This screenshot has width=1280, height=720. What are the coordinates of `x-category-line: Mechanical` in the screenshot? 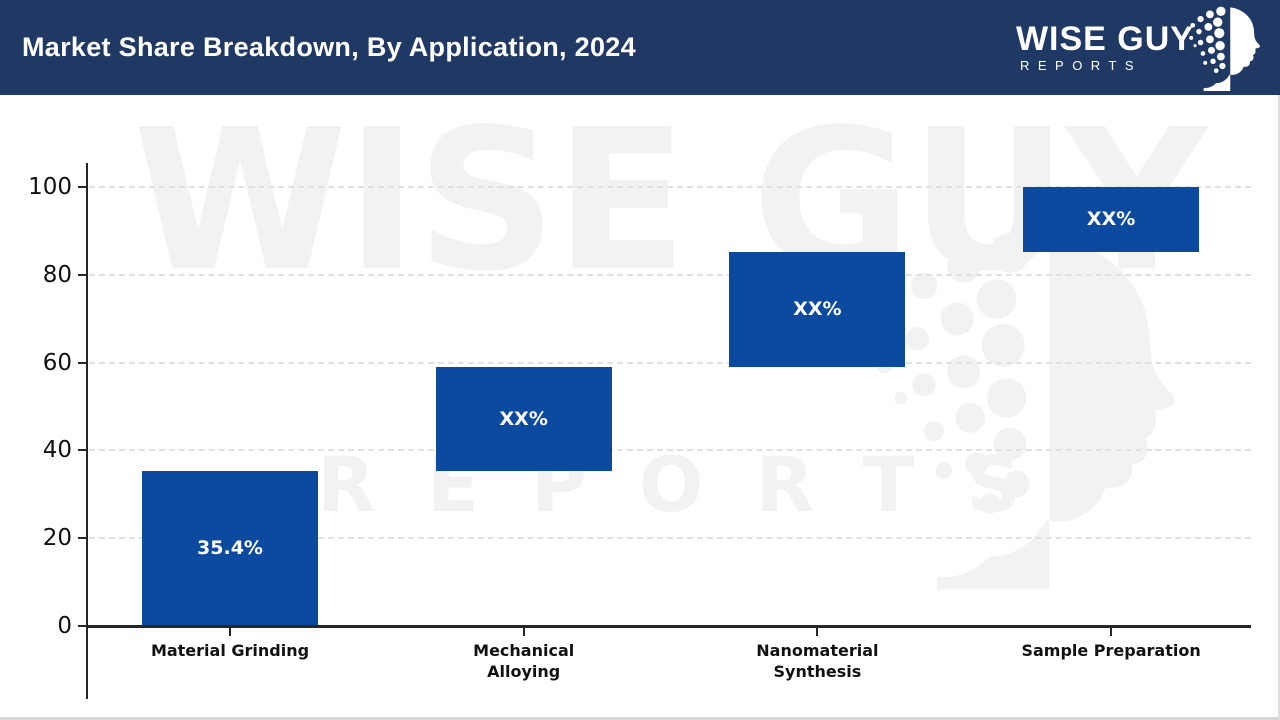 It's located at (524, 650).